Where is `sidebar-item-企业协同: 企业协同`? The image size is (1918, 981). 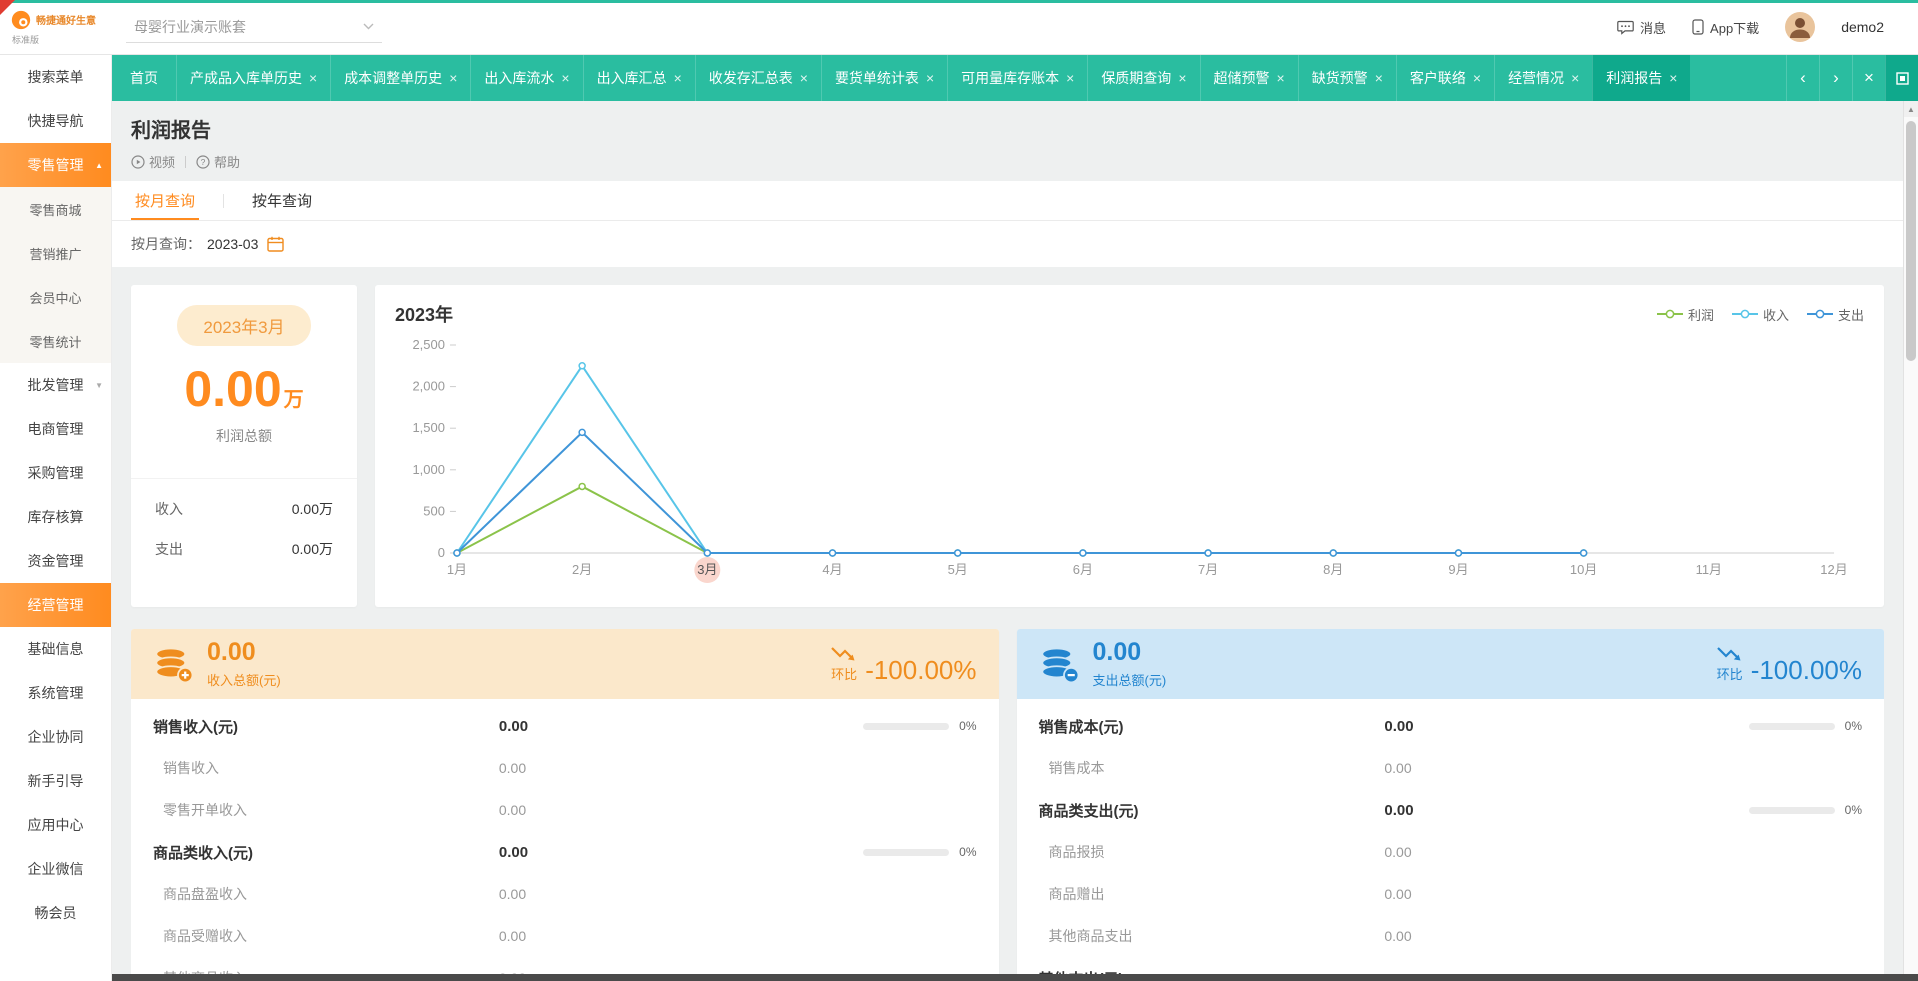 sidebar-item-企业协同: 企业协同 is located at coordinates (55, 737).